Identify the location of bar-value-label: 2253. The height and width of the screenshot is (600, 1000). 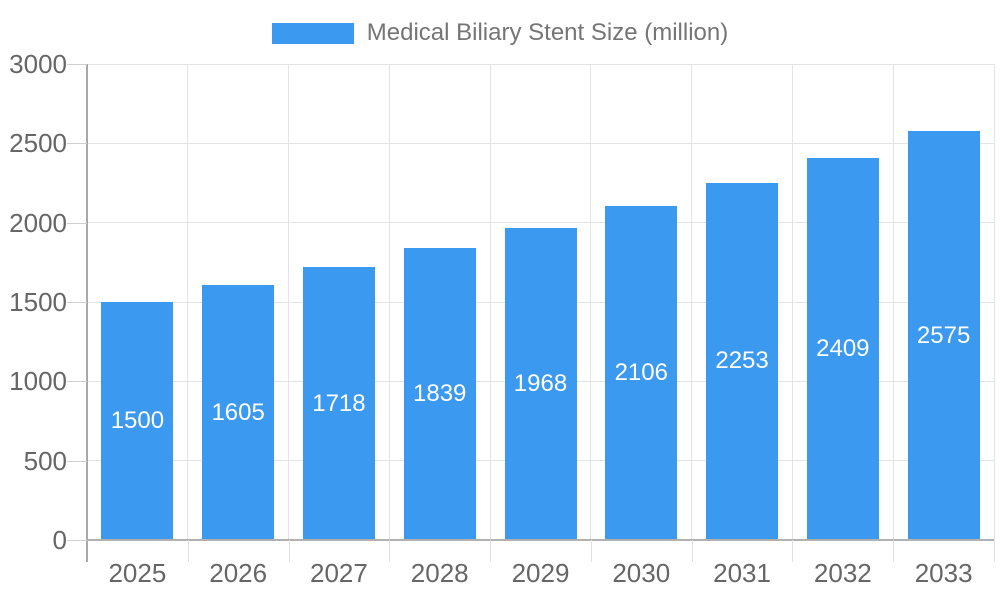
(742, 361).